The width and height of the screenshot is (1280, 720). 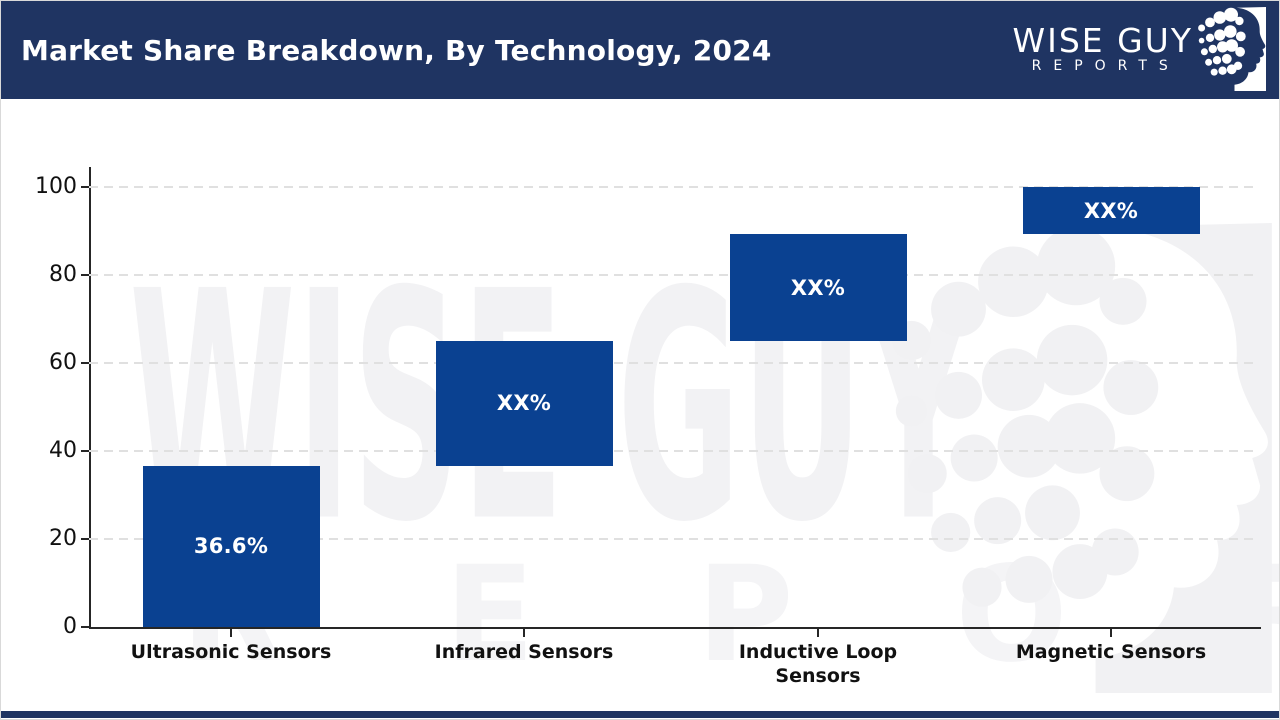 I want to click on bar-infrared-sensors: XX%, so click(x=524, y=403).